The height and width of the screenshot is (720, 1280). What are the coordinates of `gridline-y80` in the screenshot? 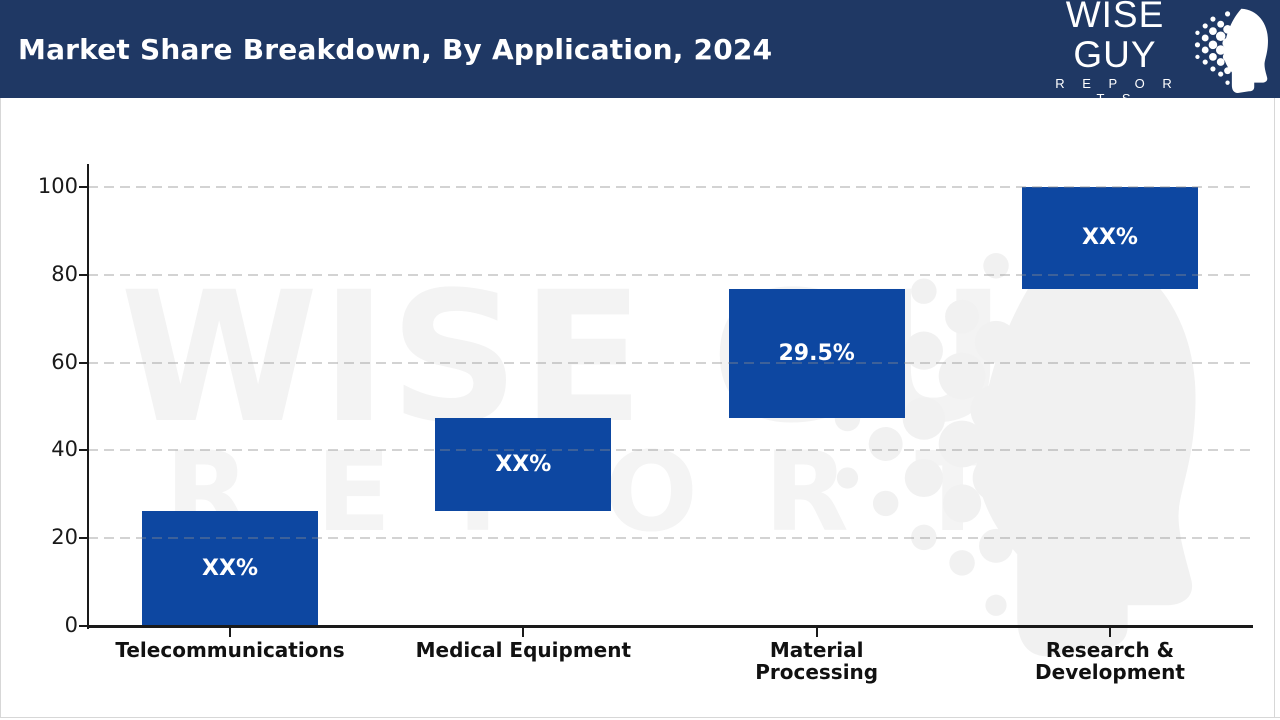 It's located at (670, 274).